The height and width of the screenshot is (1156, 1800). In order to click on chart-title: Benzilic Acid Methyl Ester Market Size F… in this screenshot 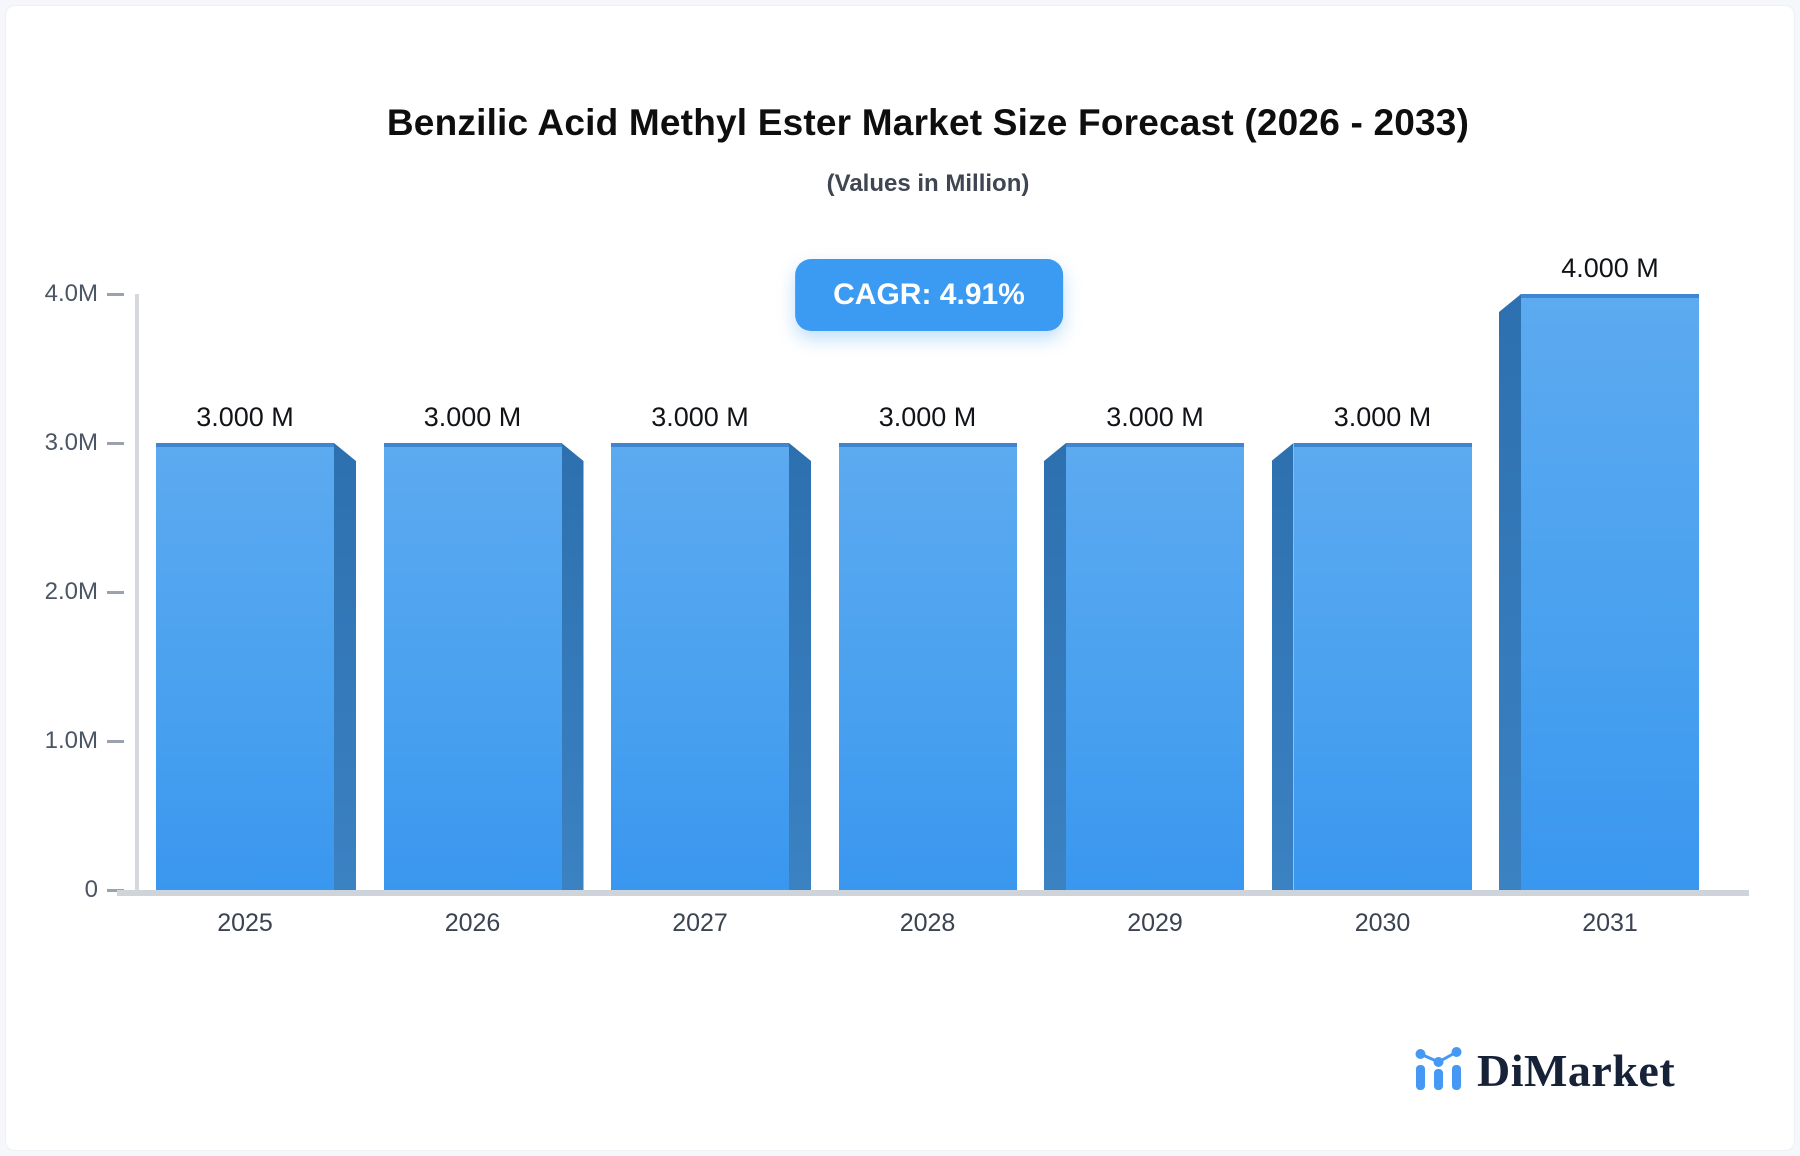, I will do `click(928, 122)`.